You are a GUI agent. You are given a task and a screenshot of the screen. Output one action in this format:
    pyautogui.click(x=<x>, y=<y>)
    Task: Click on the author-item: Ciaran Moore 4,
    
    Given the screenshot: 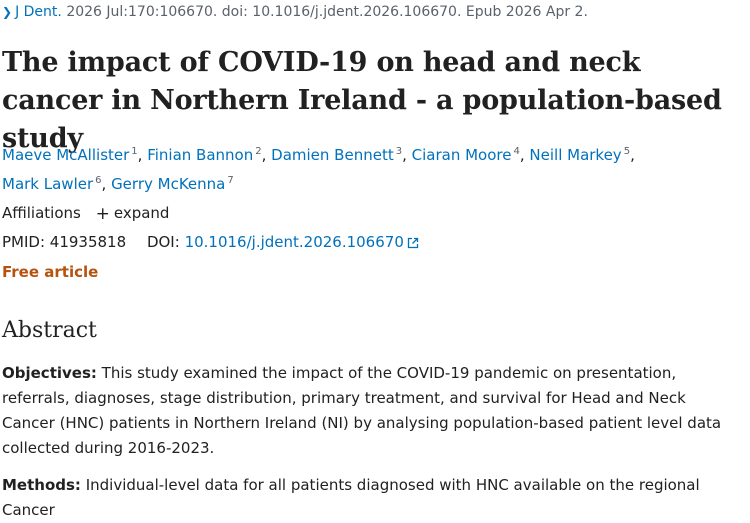 What is the action you would take?
    pyautogui.click(x=470, y=155)
    